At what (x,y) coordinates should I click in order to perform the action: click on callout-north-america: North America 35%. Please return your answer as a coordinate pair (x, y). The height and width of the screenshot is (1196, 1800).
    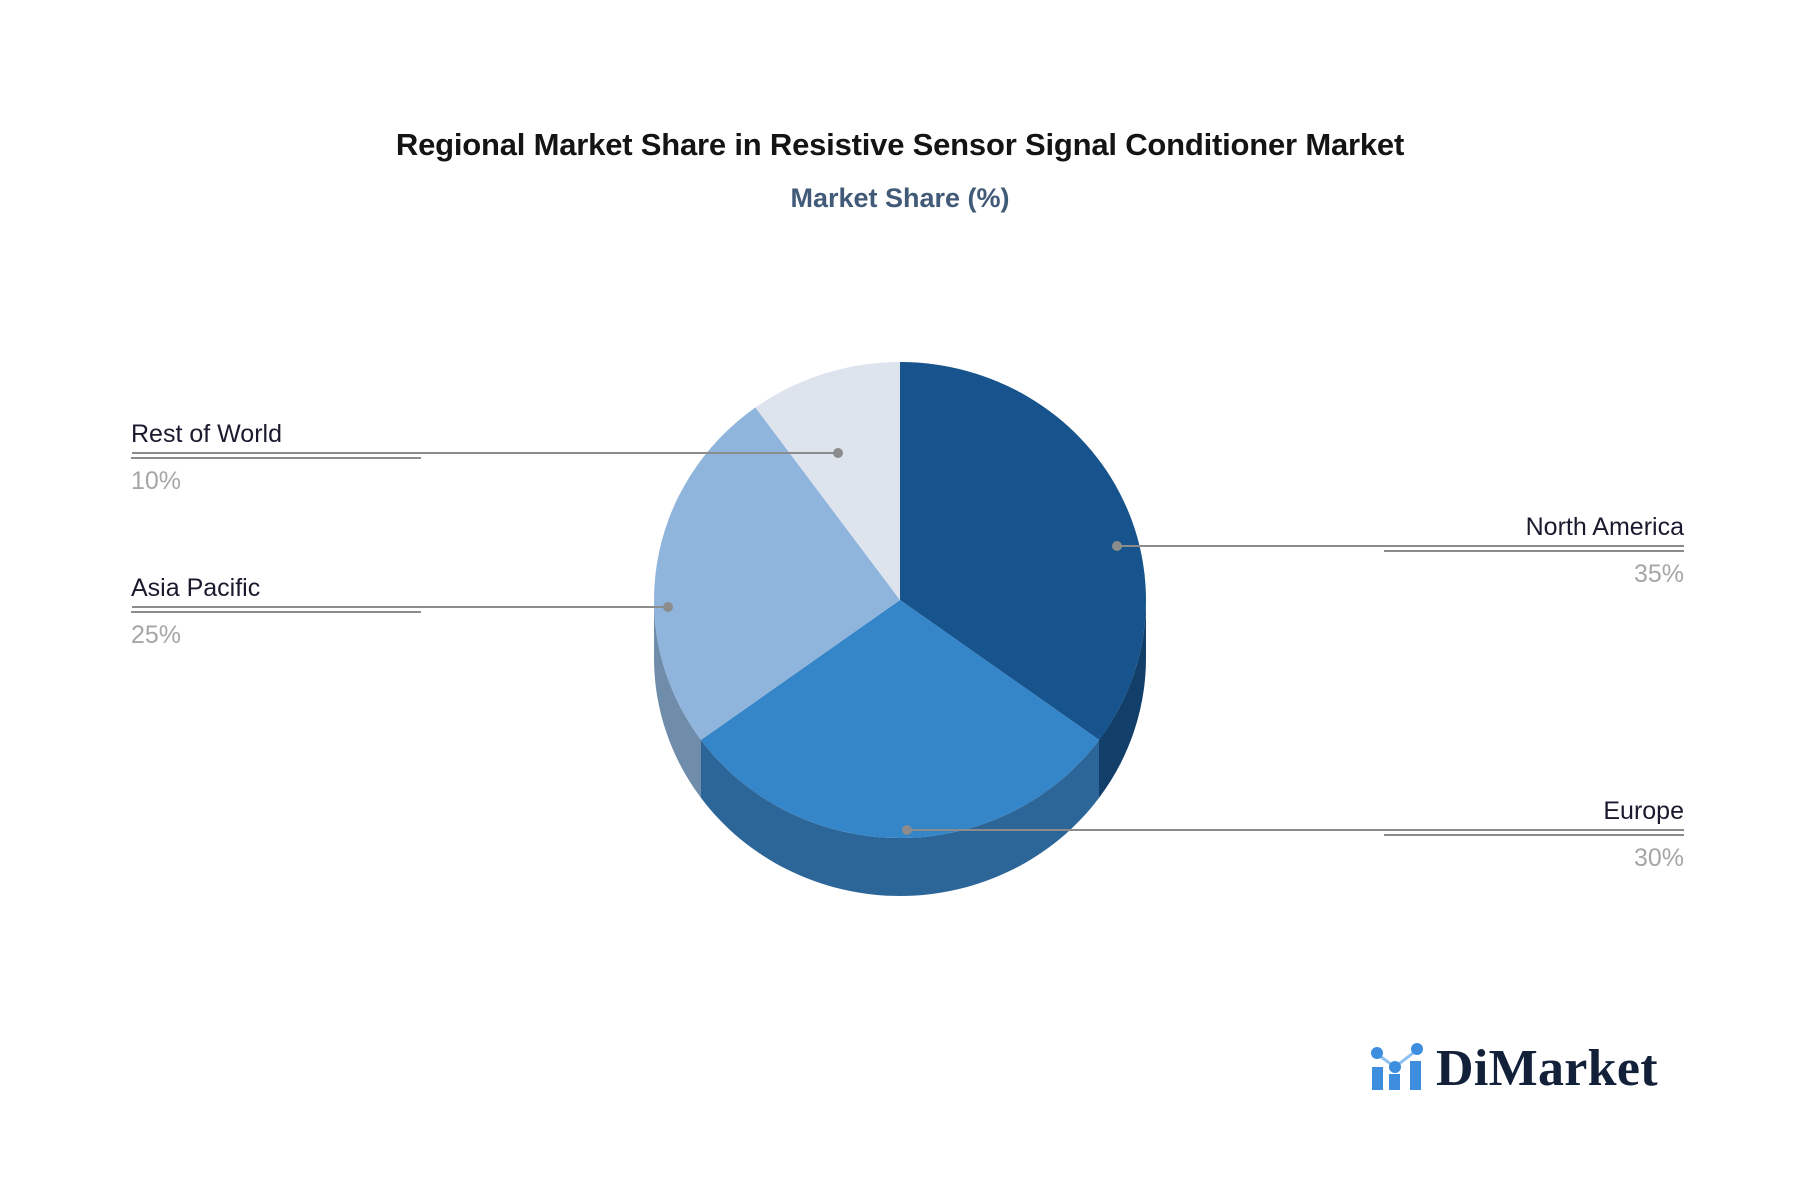
    Looking at the image, I should click on (1534, 550).